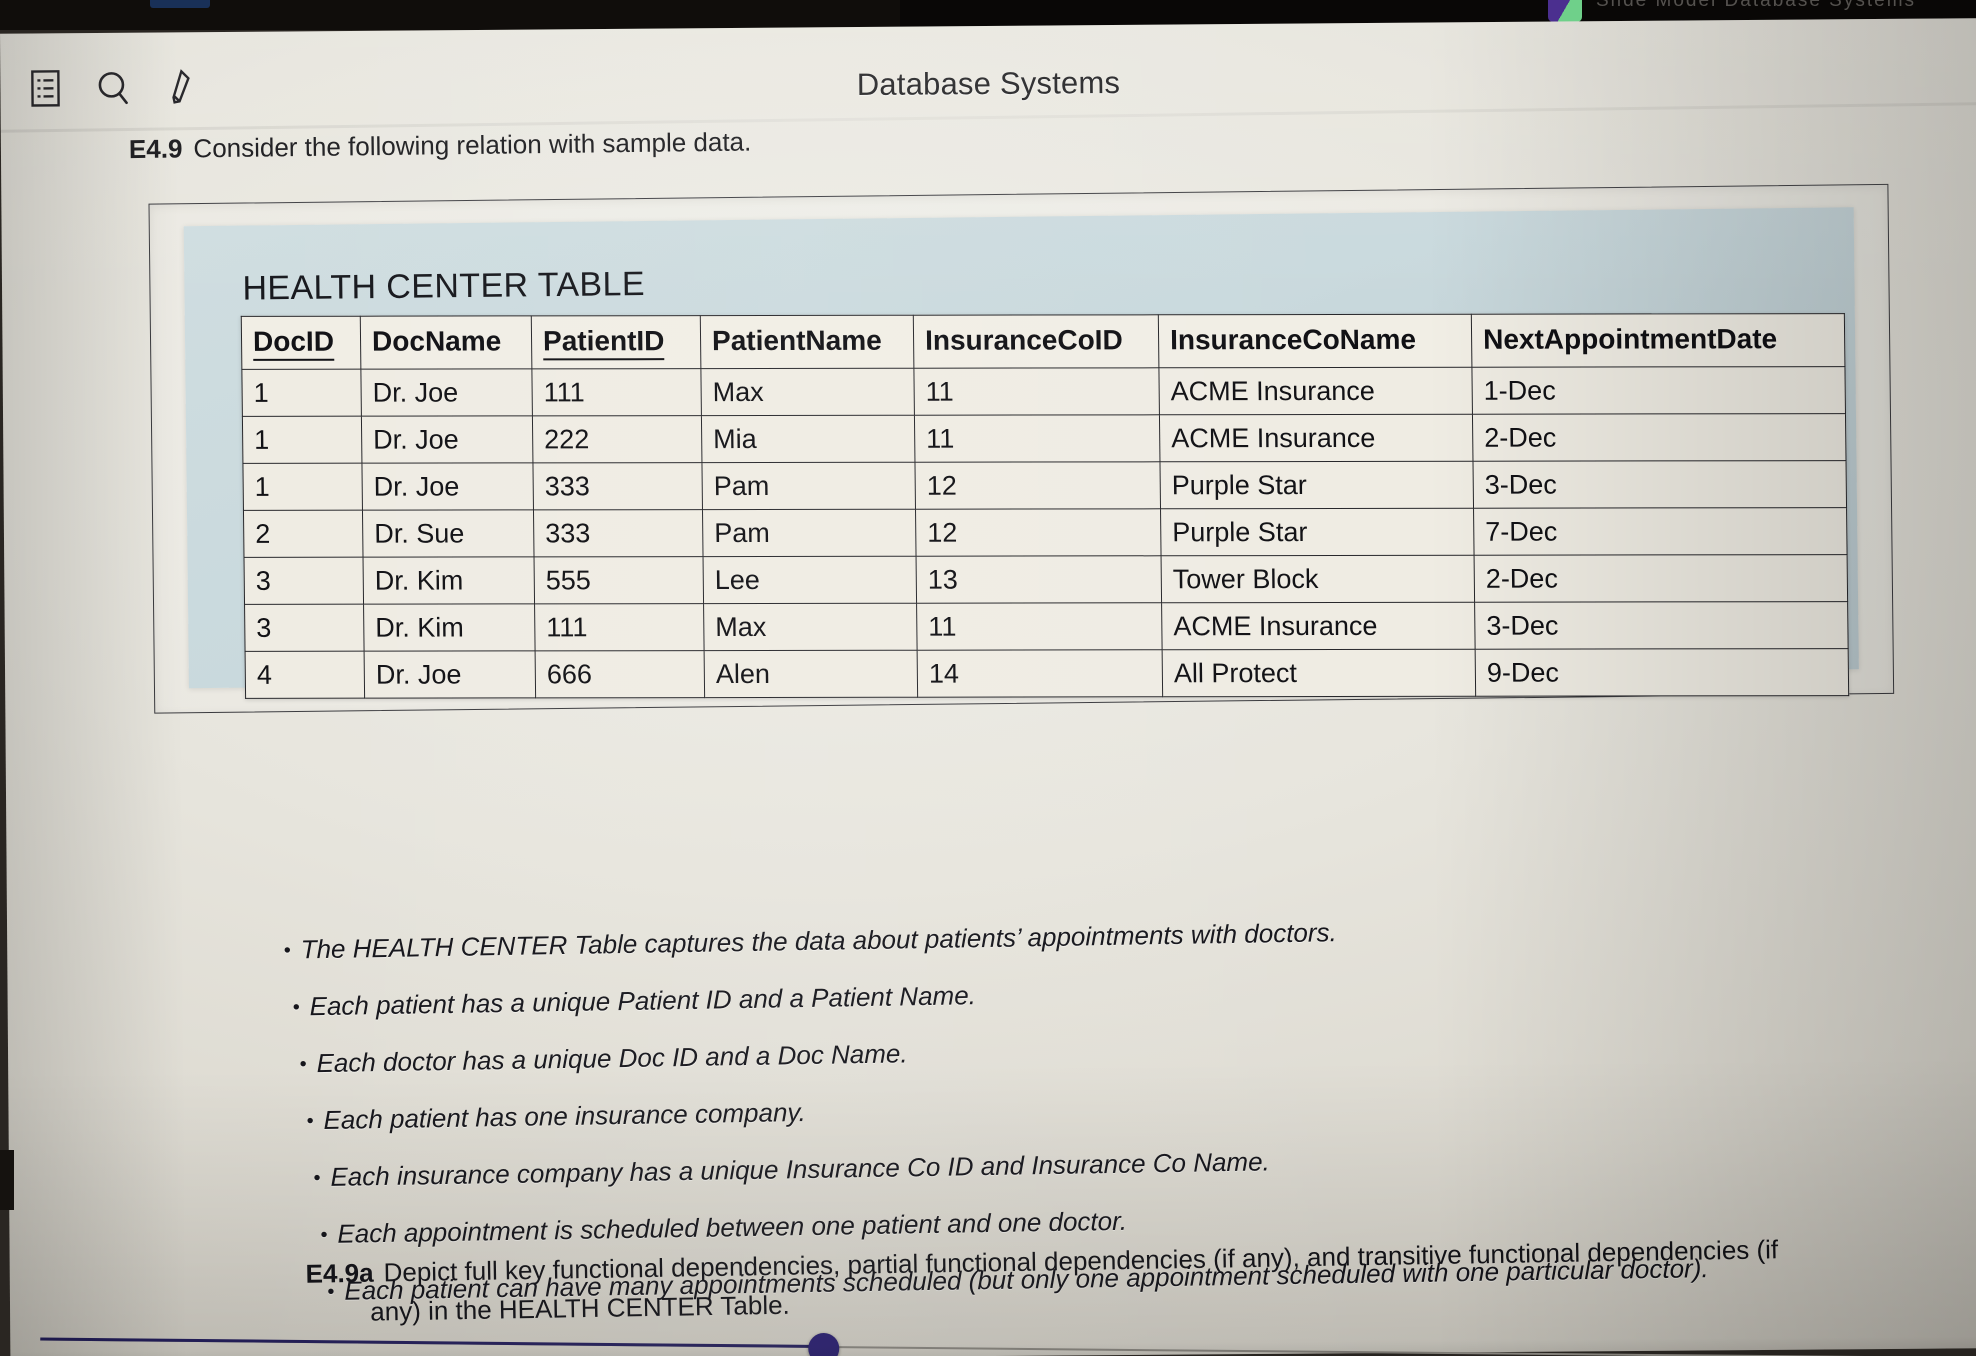 This screenshot has height=1356, width=1976. I want to click on cell-patientid: 555, so click(619, 580).